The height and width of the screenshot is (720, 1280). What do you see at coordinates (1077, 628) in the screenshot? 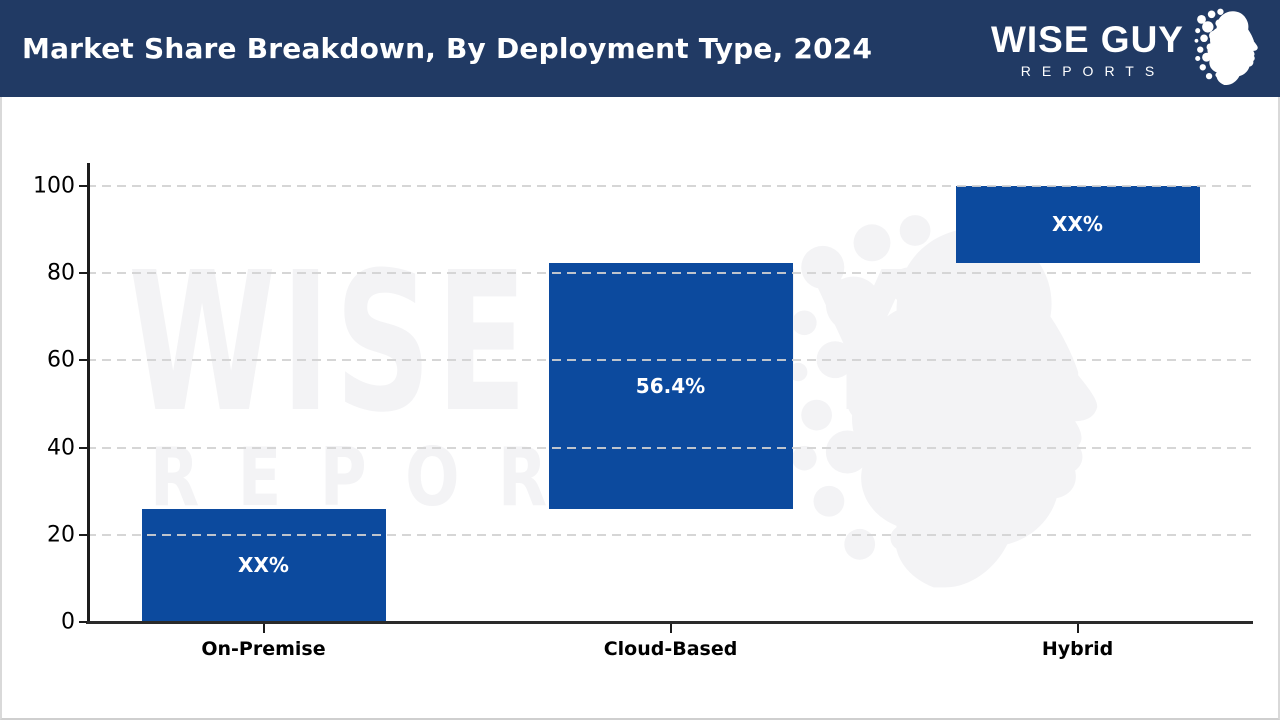
I see `x-tick-hybrid` at bounding box center [1077, 628].